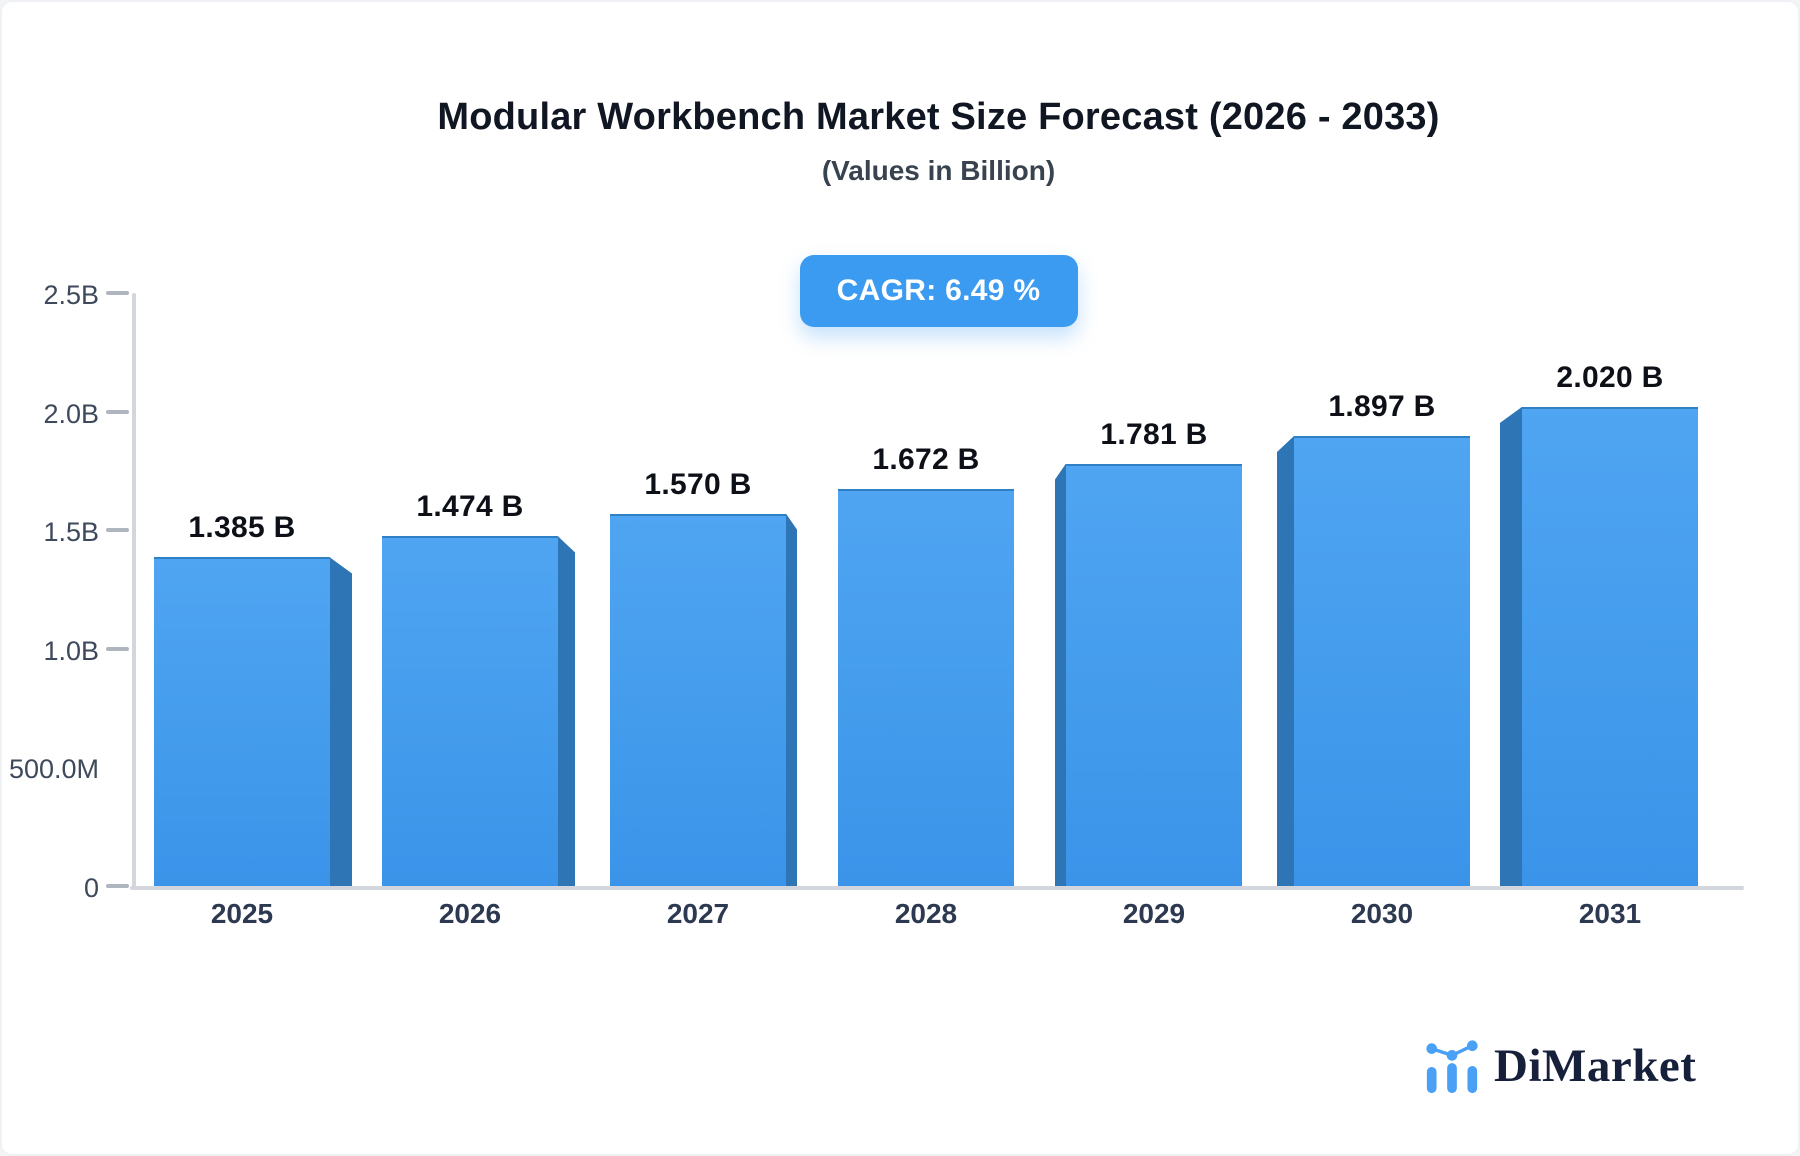 The height and width of the screenshot is (1156, 1800). What do you see at coordinates (1610, 913) in the screenshot?
I see `x-axis-label-2031: 2031` at bounding box center [1610, 913].